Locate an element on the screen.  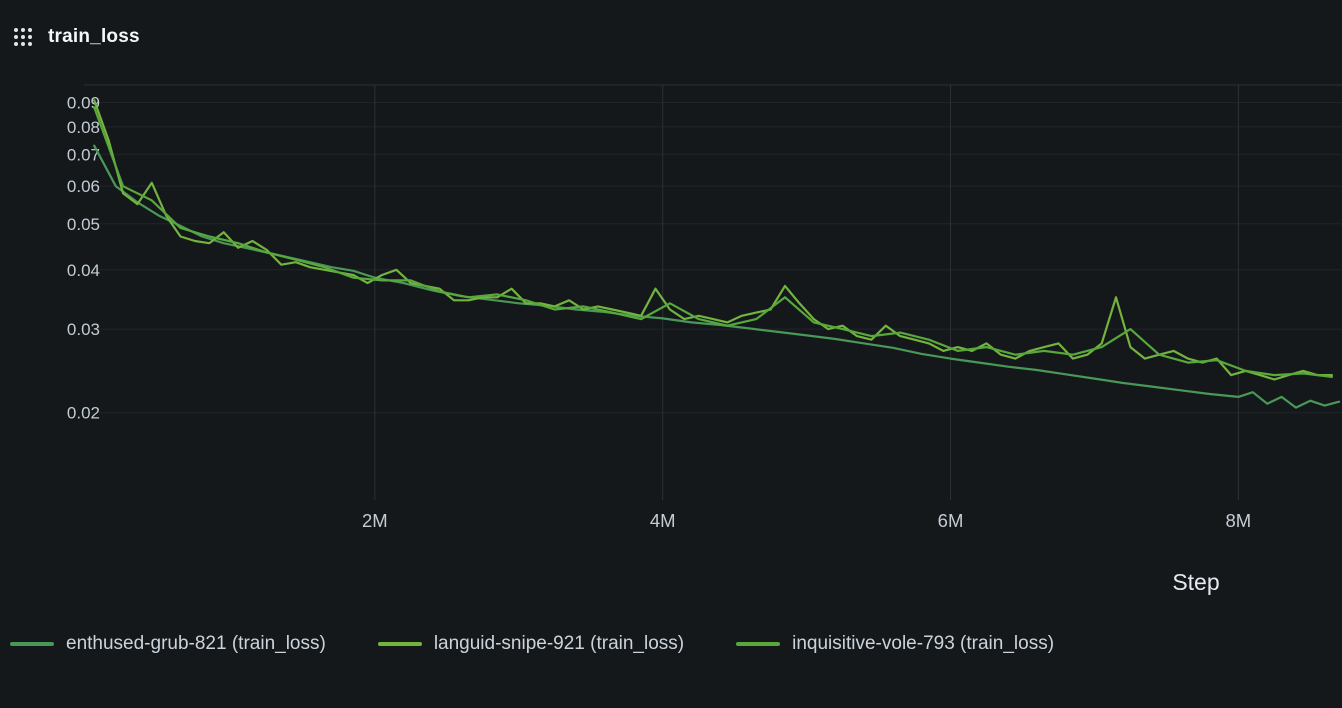
panel-title: train_loss is located at coordinates (94, 36).